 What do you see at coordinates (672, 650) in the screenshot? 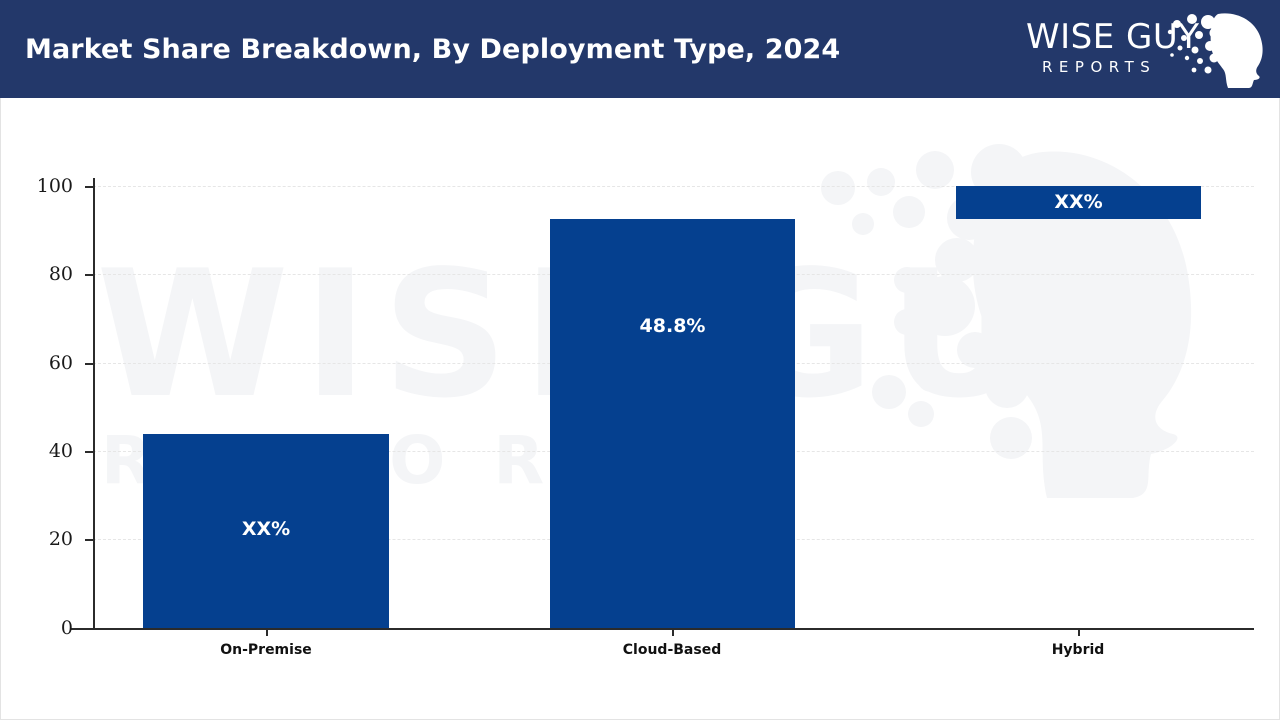
I see `x-tick-label-cloud-based: Cloud-Based` at bounding box center [672, 650].